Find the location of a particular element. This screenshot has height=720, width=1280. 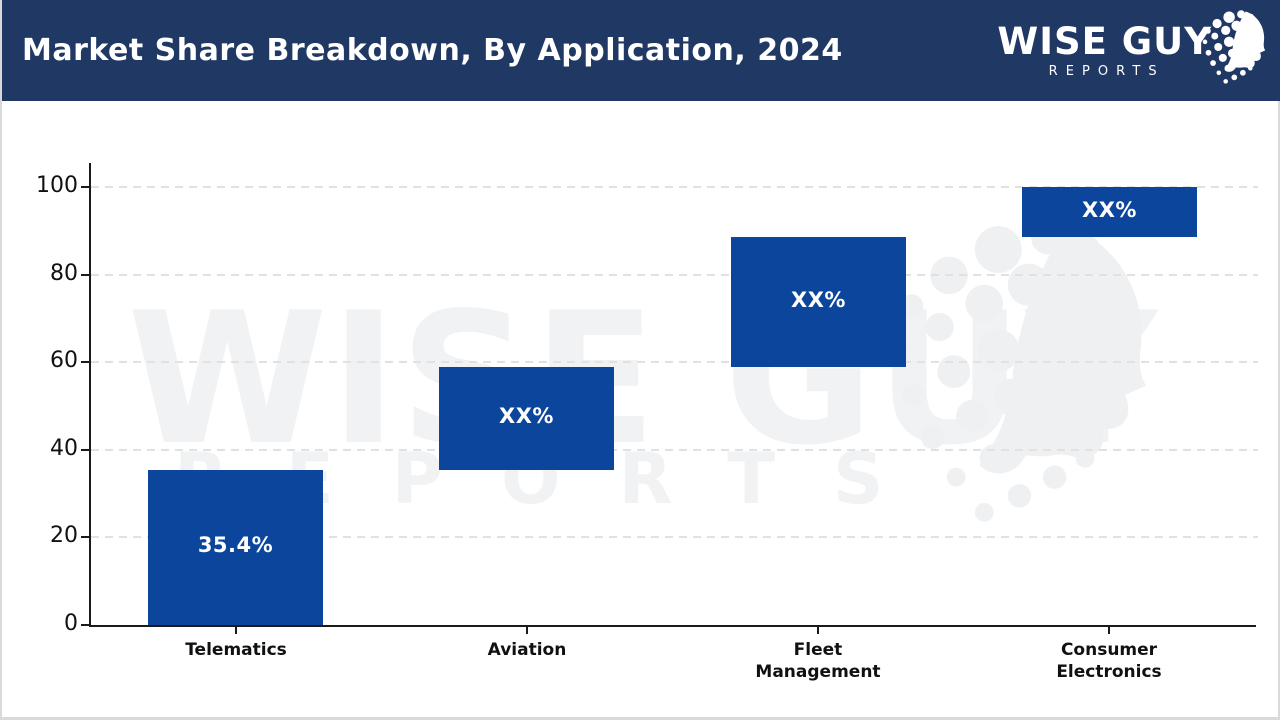

wise-guy-logo: WISE GUY REPORTS is located at coordinates (1135, 51).